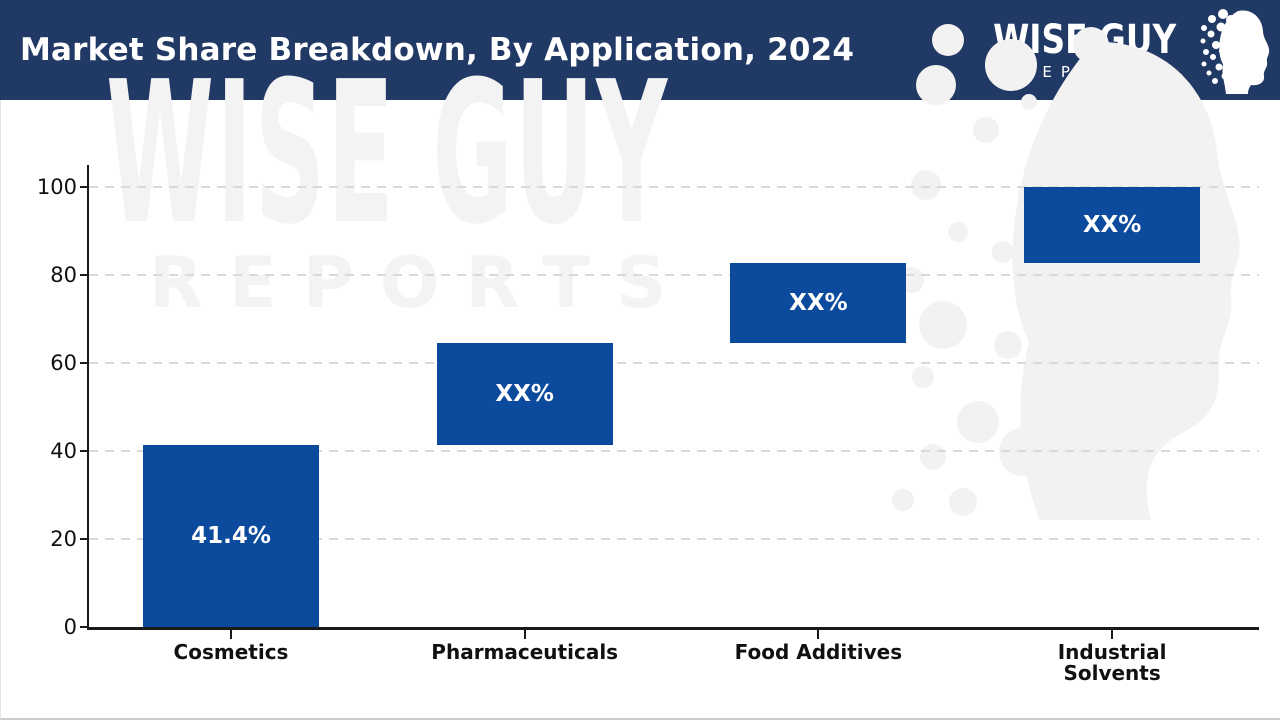 This screenshot has height=720, width=1280. I want to click on y-axis-tick-label: 100, so click(56, 187).